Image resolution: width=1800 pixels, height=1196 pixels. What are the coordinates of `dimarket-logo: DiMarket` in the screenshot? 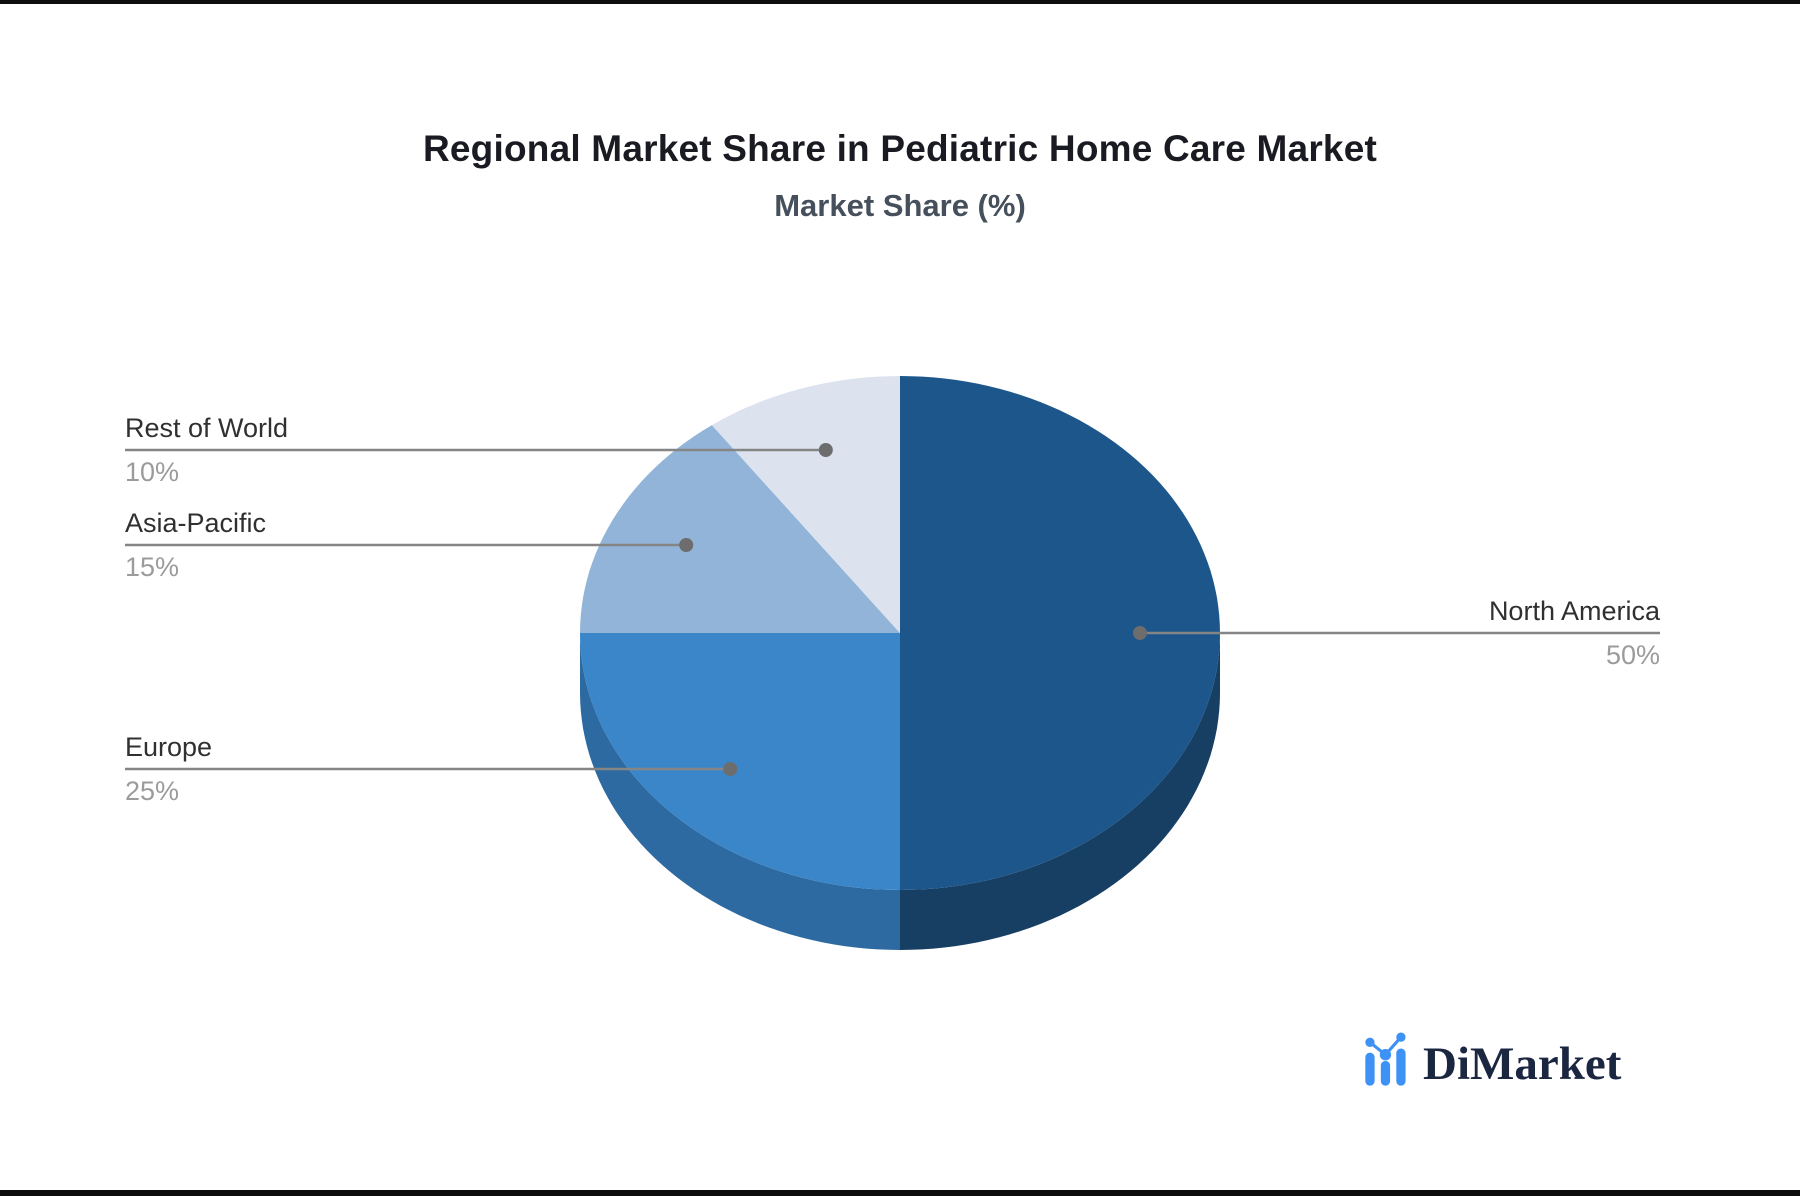 It's located at (1492, 1064).